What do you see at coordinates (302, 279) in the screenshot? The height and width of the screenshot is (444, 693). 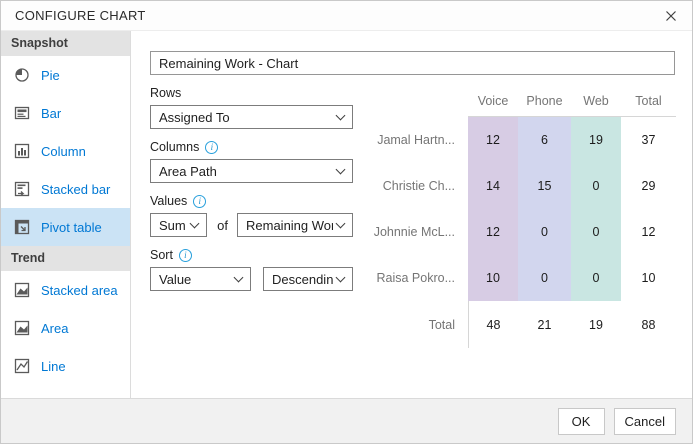 I see `sort-direction-value: Descending` at bounding box center [302, 279].